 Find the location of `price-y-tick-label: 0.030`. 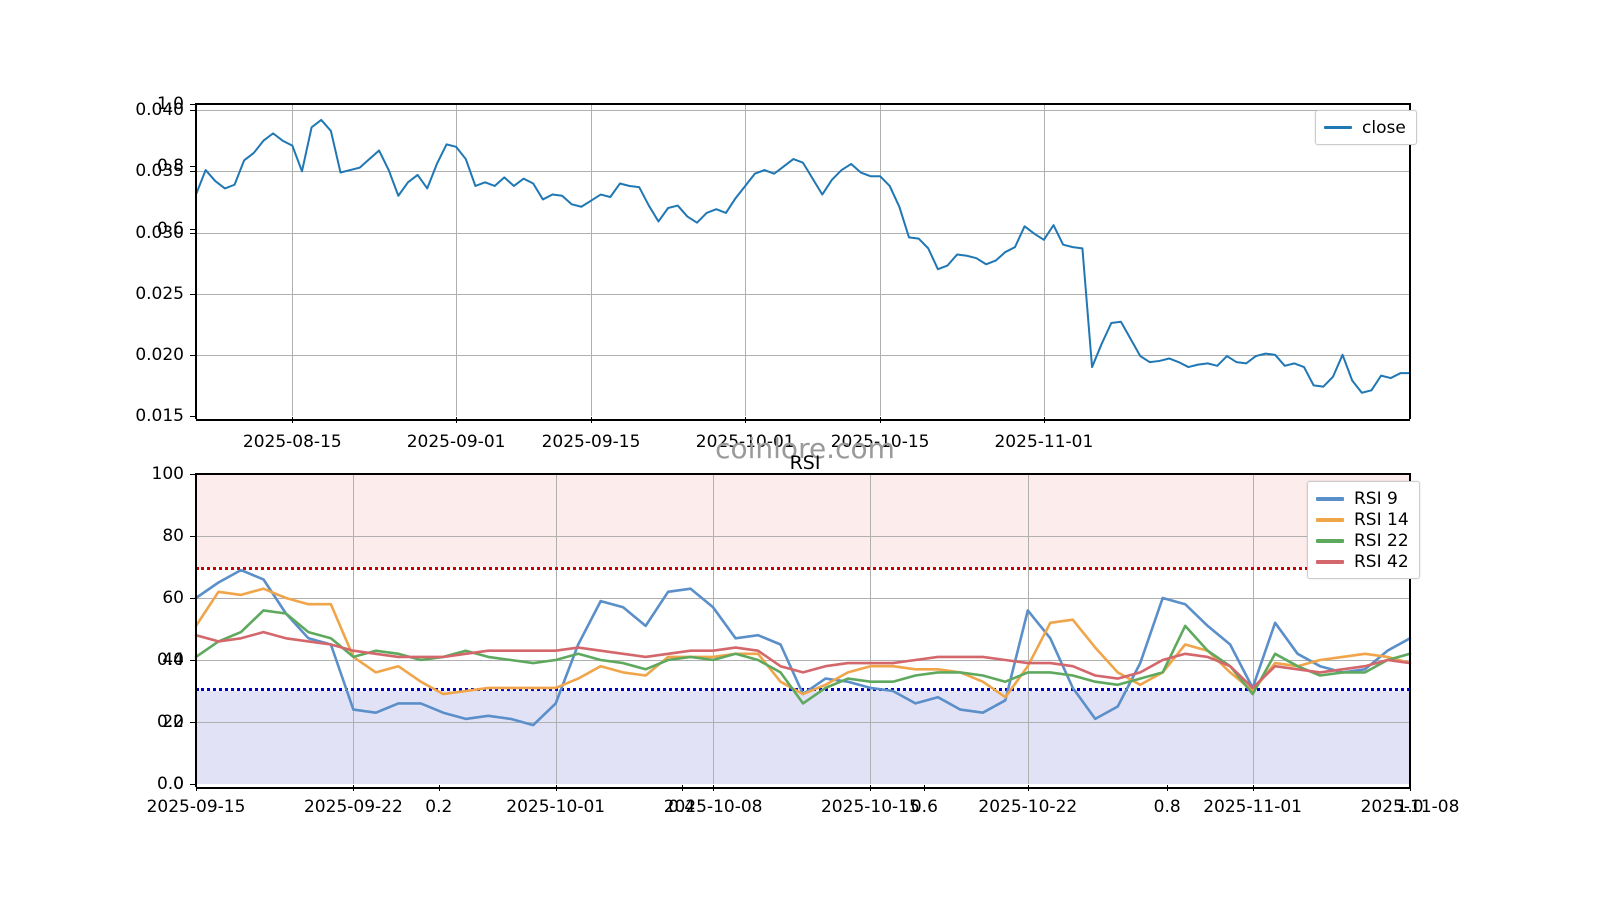

price-y-tick-label: 0.030 is located at coordinates (159, 232).